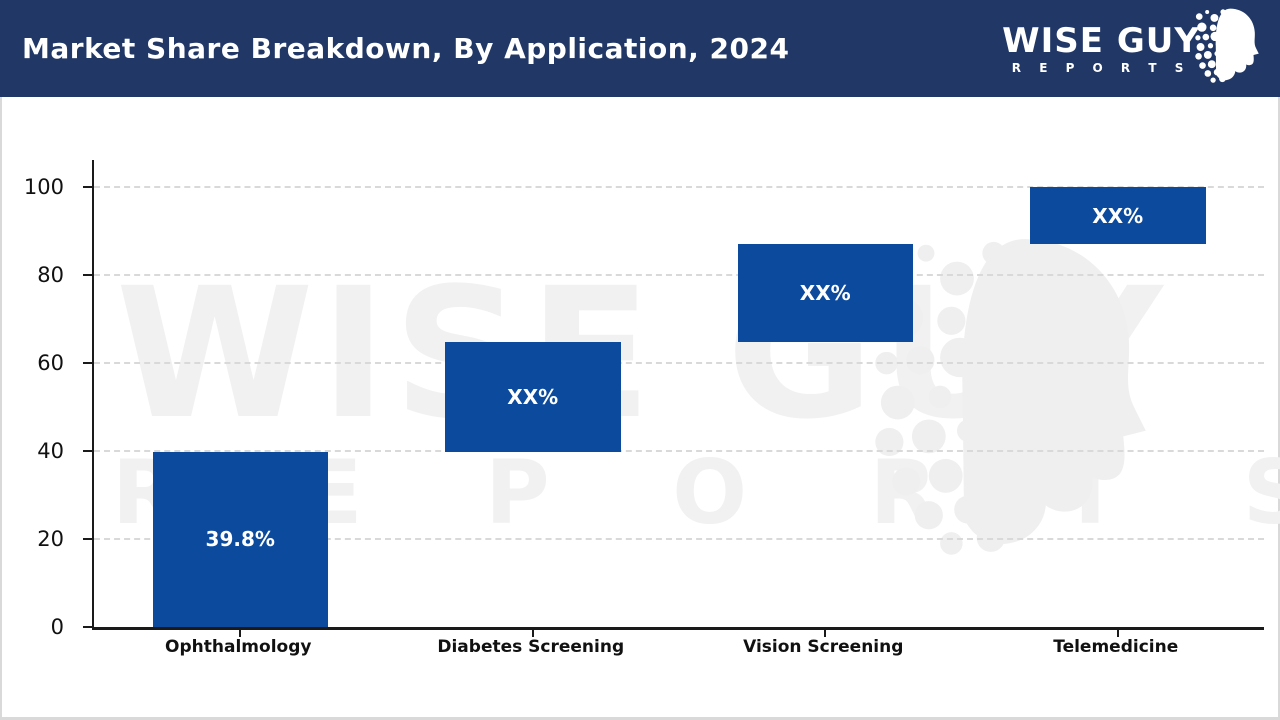 Image resolution: width=1280 pixels, height=720 pixels. Describe the element at coordinates (1101, 40) in the screenshot. I see `logo-wordmark: WISE GUY` at that location.